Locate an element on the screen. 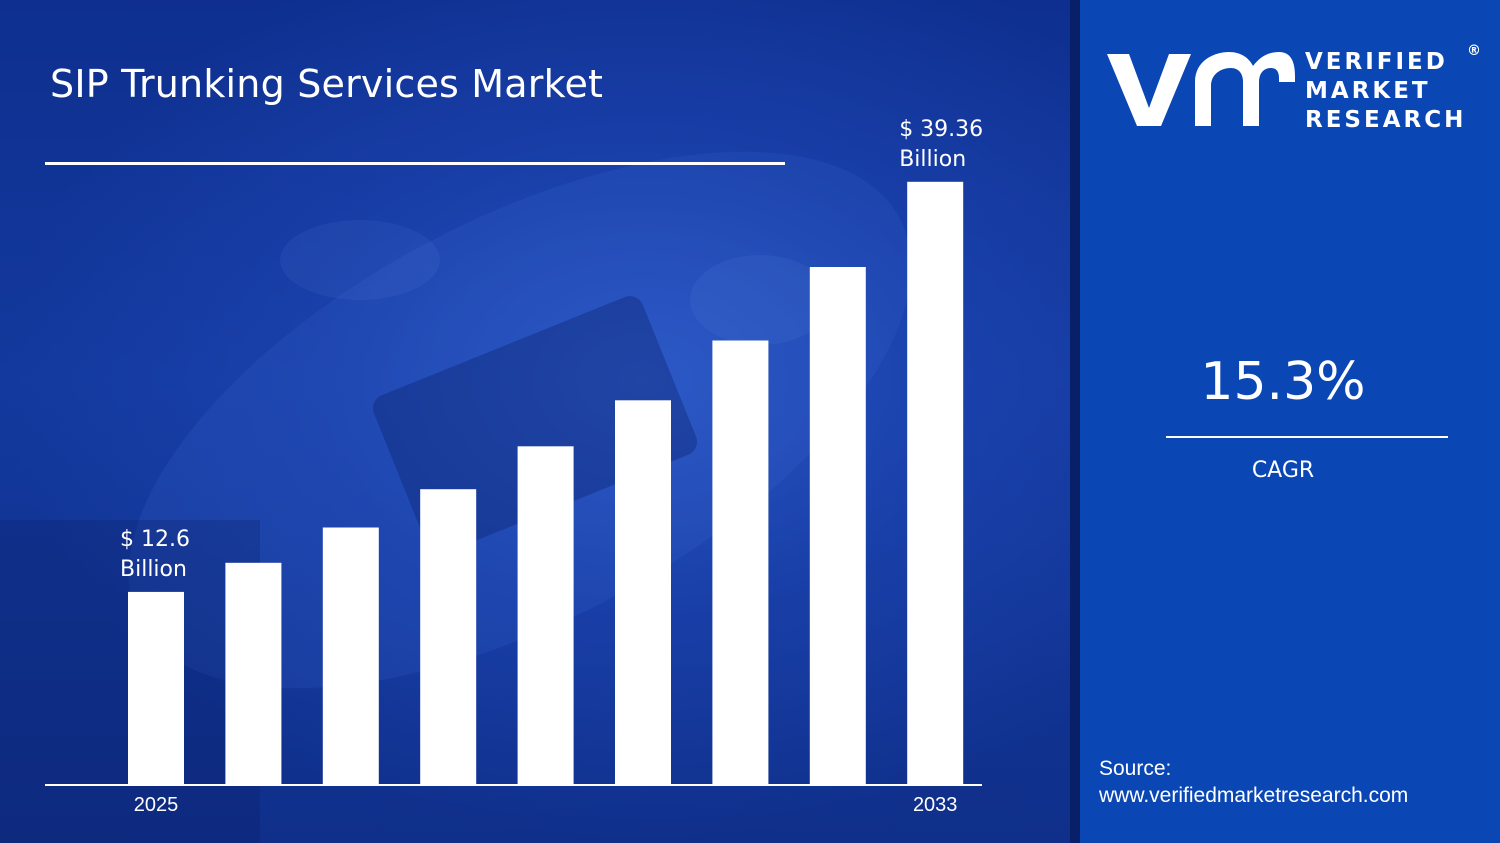  title-underline is located at coordinates (415, 163).